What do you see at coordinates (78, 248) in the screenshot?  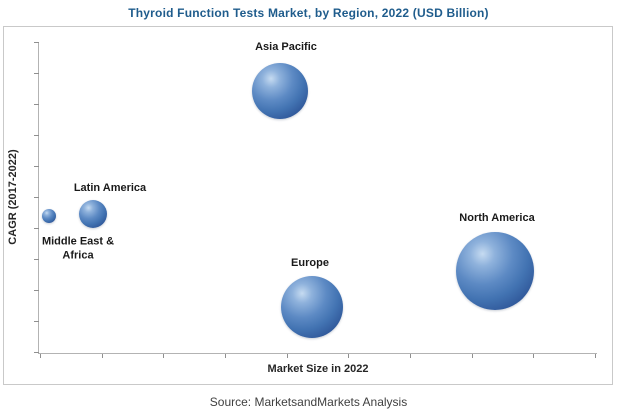 I see `bubble-label-middle-east-africa: Middle East & Africa` at bounding box center [78, 248].